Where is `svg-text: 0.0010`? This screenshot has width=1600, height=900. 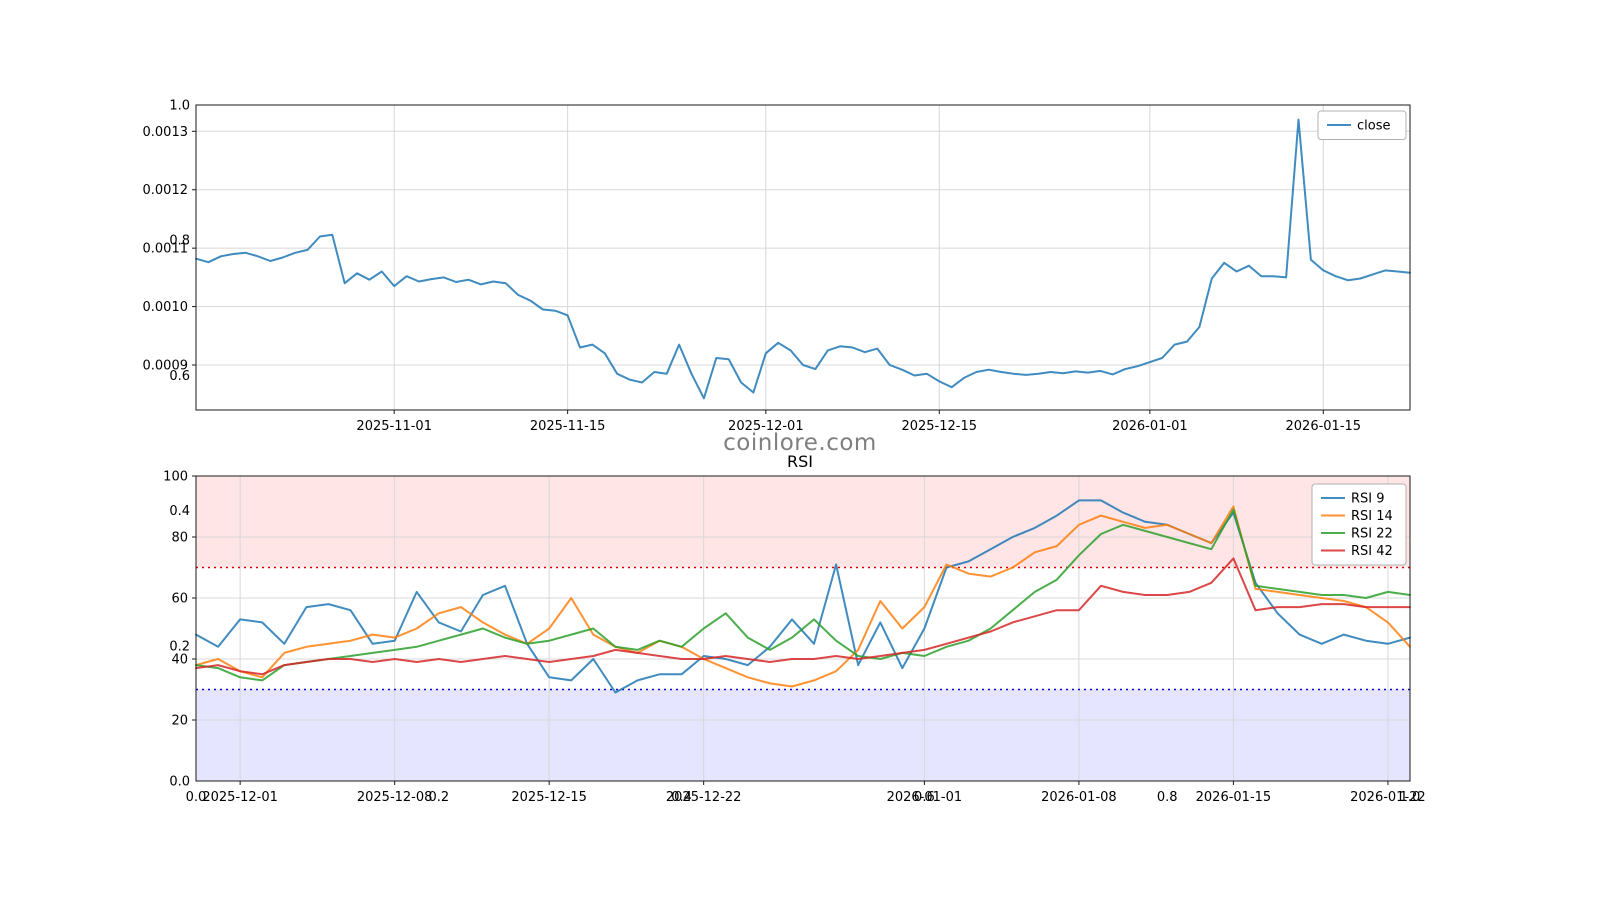 svg-text: 0.0010 is located at coordinates (166, 307).